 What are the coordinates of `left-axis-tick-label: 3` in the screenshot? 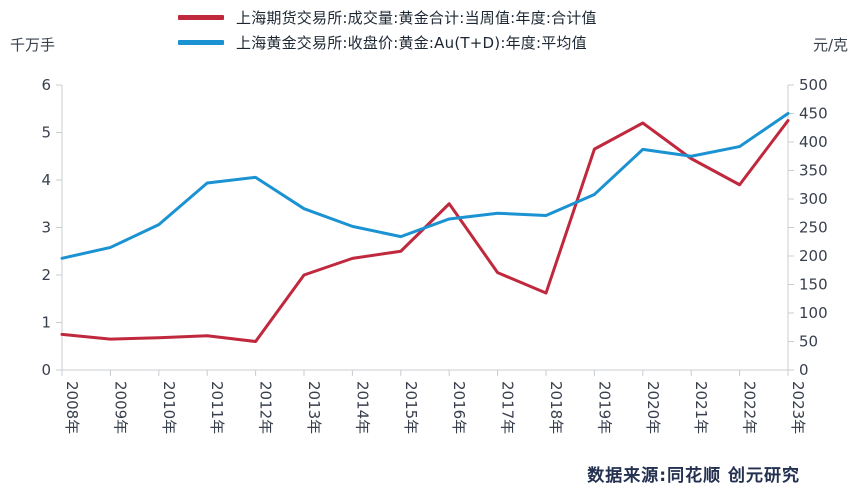 It's located at (46, 228).